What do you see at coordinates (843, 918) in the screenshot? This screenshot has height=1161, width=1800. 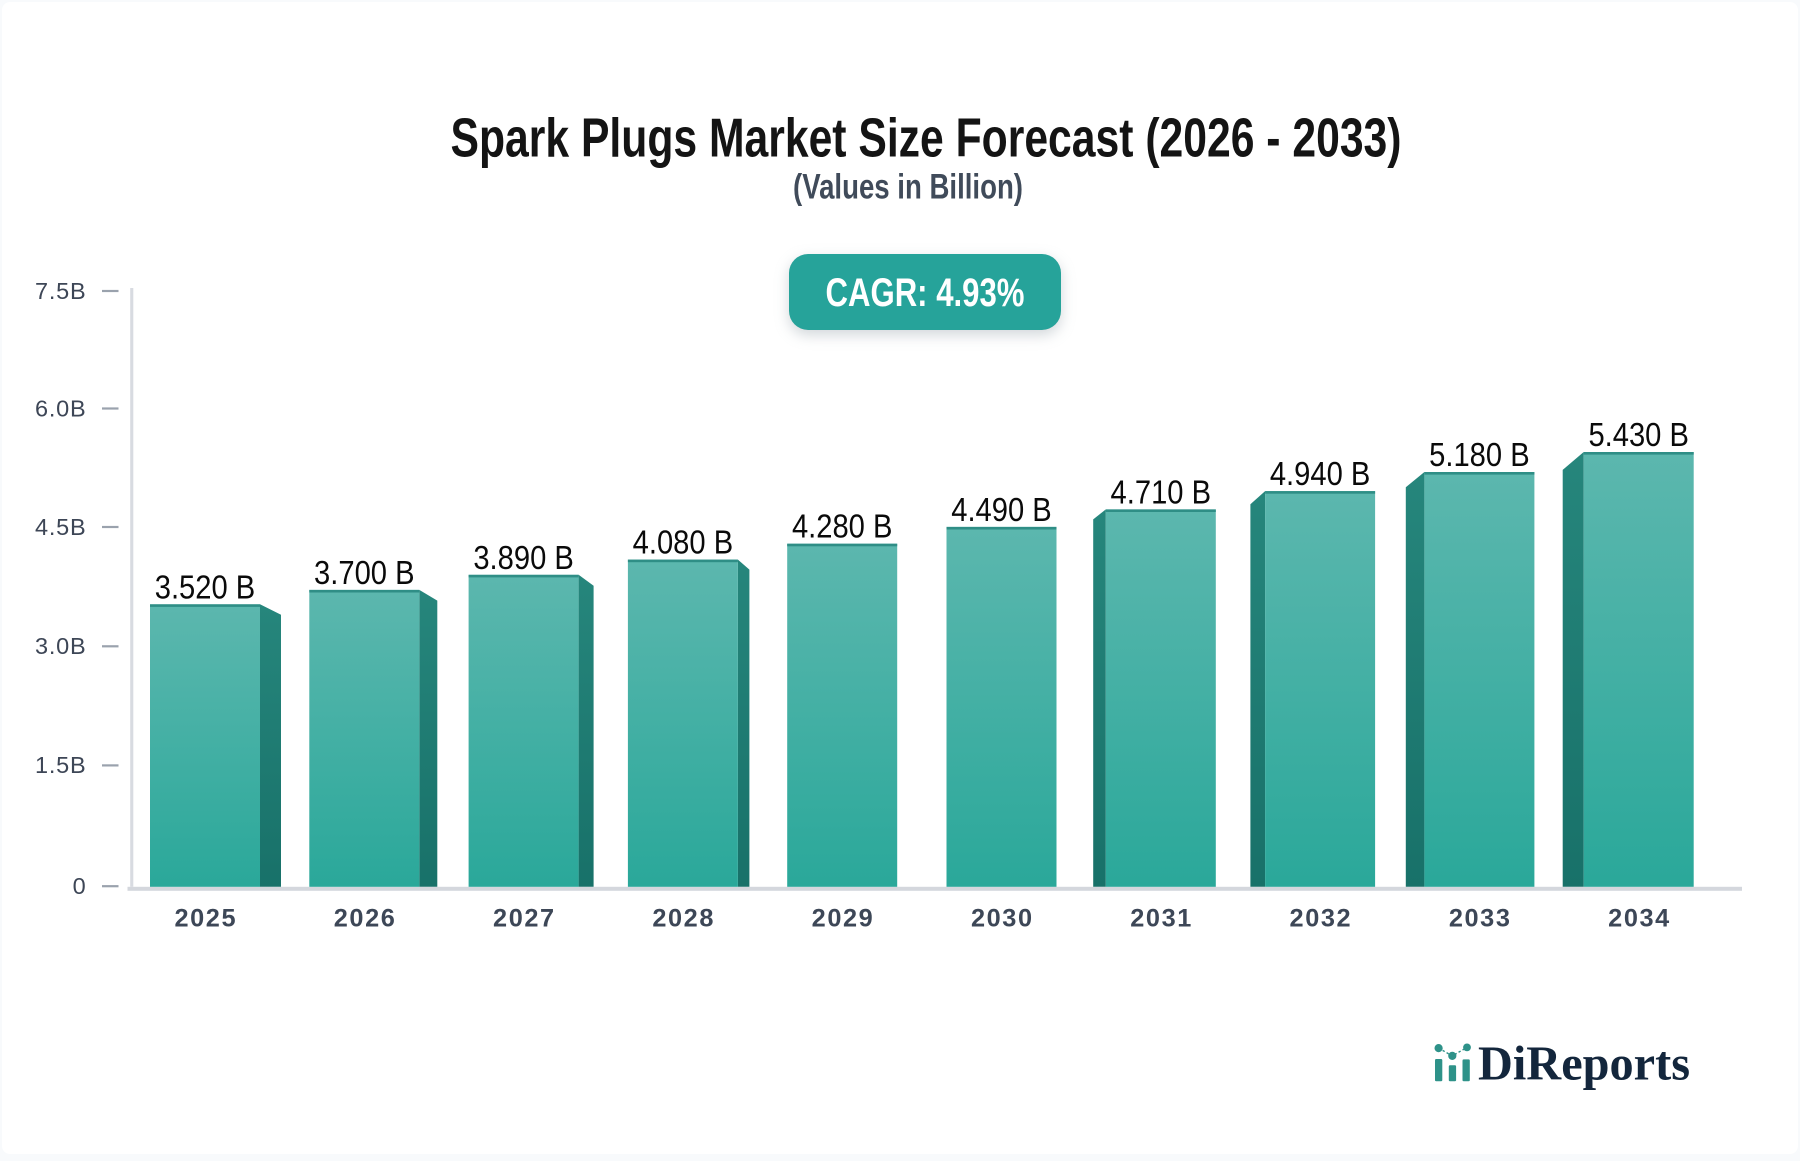 I see `svg-text: 2029` at bounding box center [843, 918].